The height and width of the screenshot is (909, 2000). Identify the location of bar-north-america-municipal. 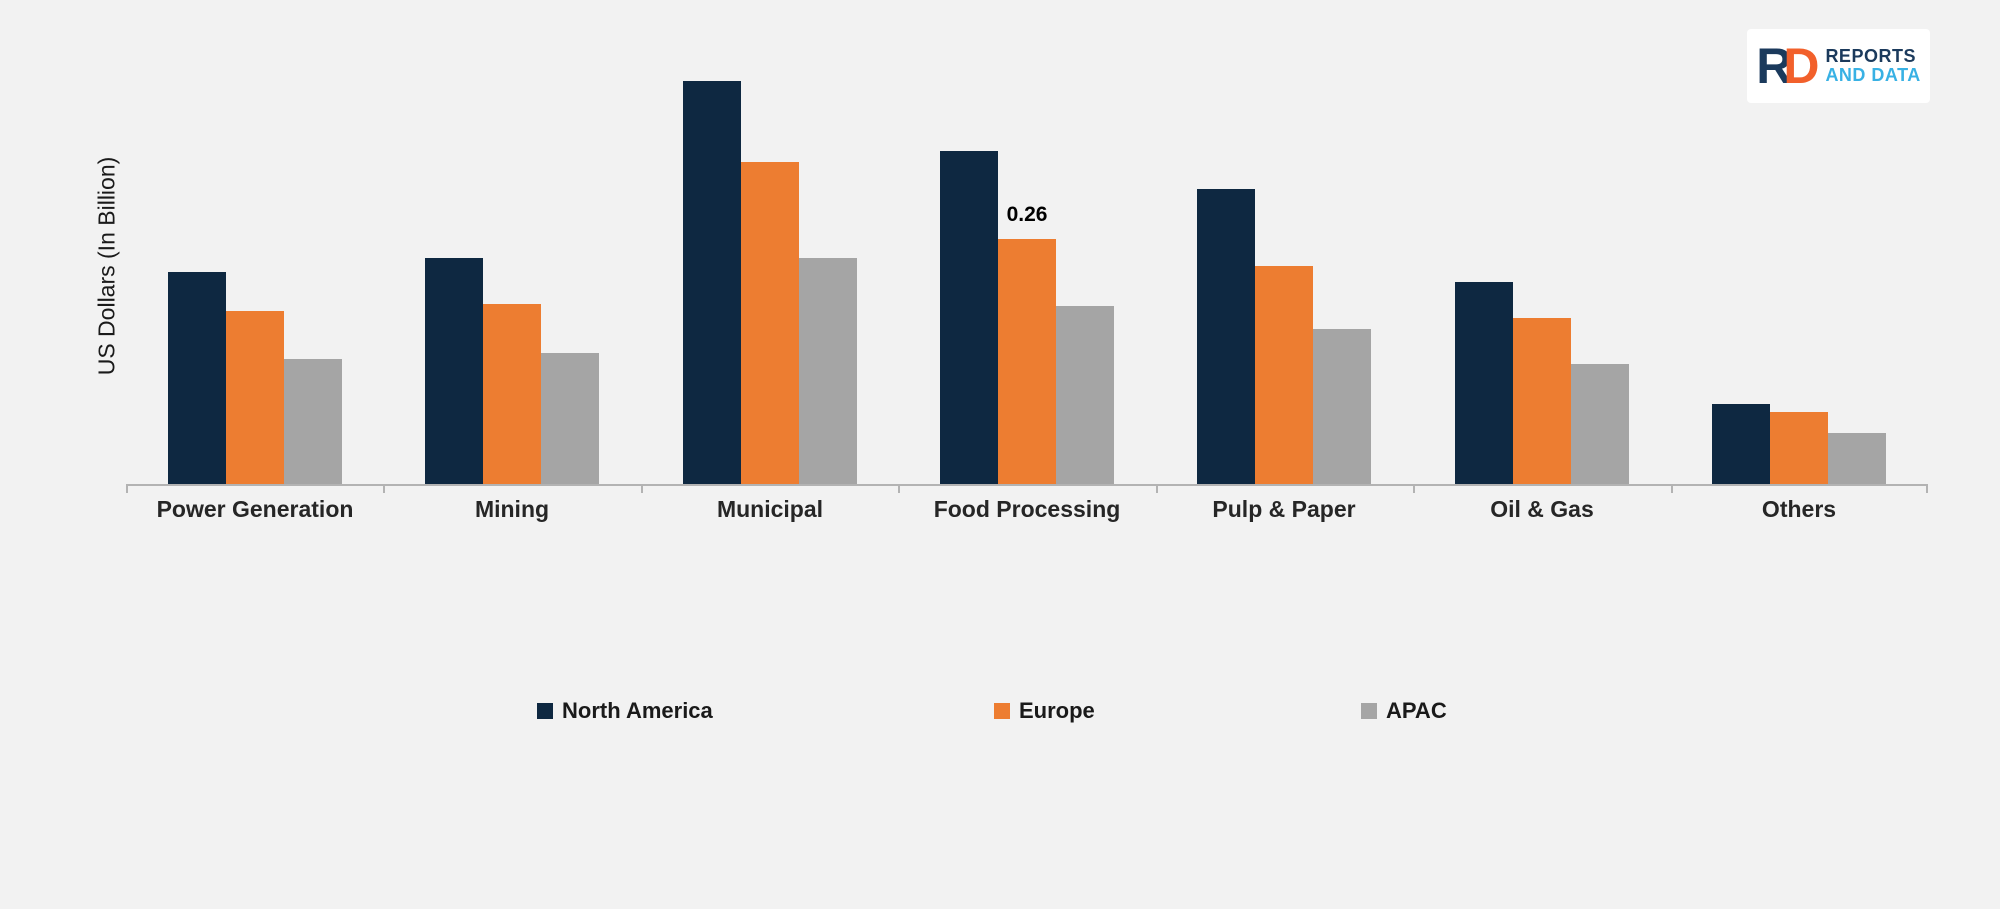
(712, 282).